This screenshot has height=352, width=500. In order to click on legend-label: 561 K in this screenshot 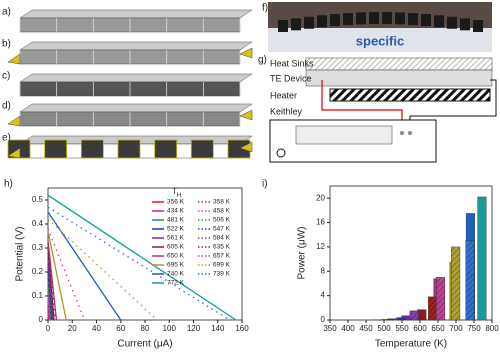, I will do `click(176, 238)`.